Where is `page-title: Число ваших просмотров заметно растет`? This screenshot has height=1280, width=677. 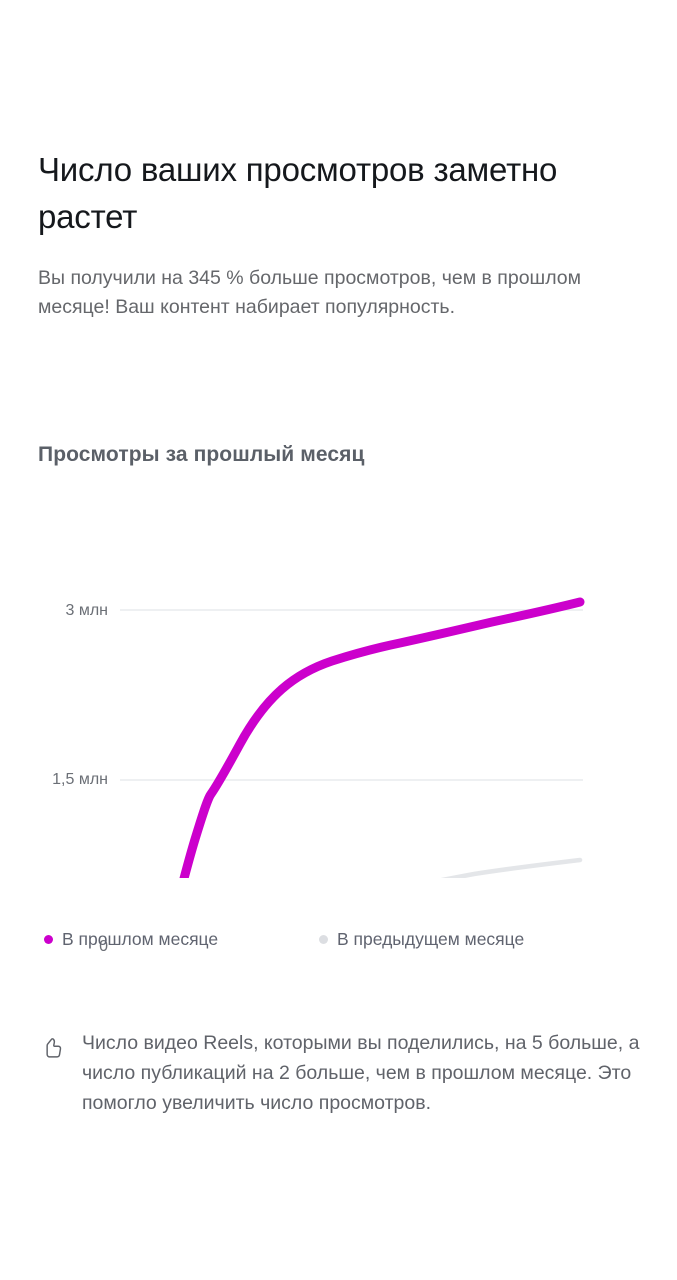
page-title: Число ваших просмотров заметно растет is located at coordinates (298, 193).